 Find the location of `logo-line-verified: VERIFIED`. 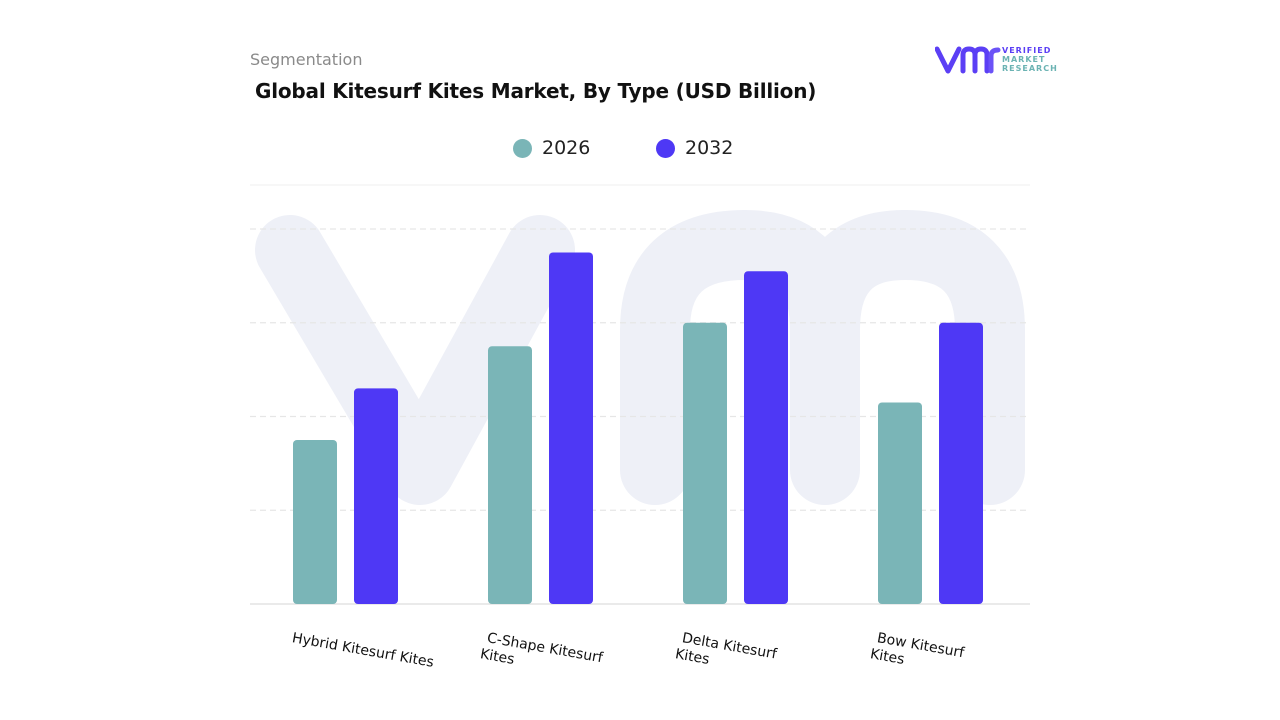

logo-line-verified: VERIFIED is located at coordinates (1027, 50).